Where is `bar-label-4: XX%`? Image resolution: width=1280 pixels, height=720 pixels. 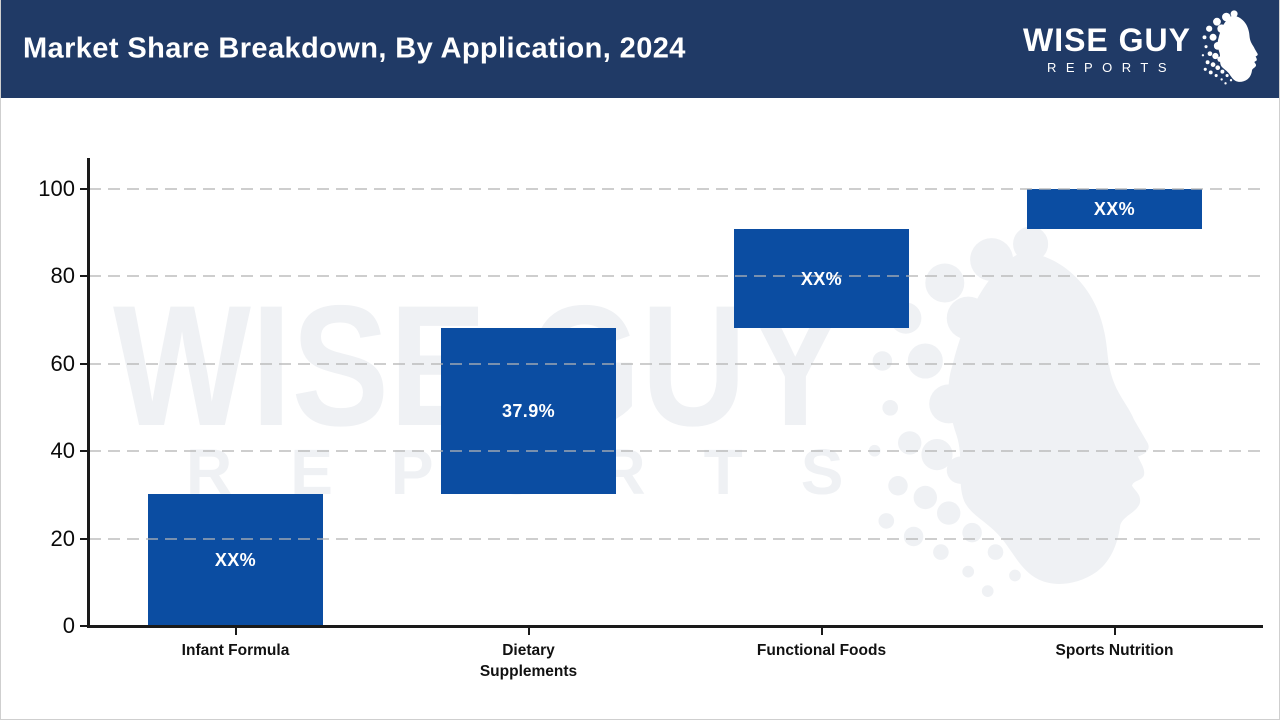 bar-label-4: XX% is located at coordinates (1114, 208).